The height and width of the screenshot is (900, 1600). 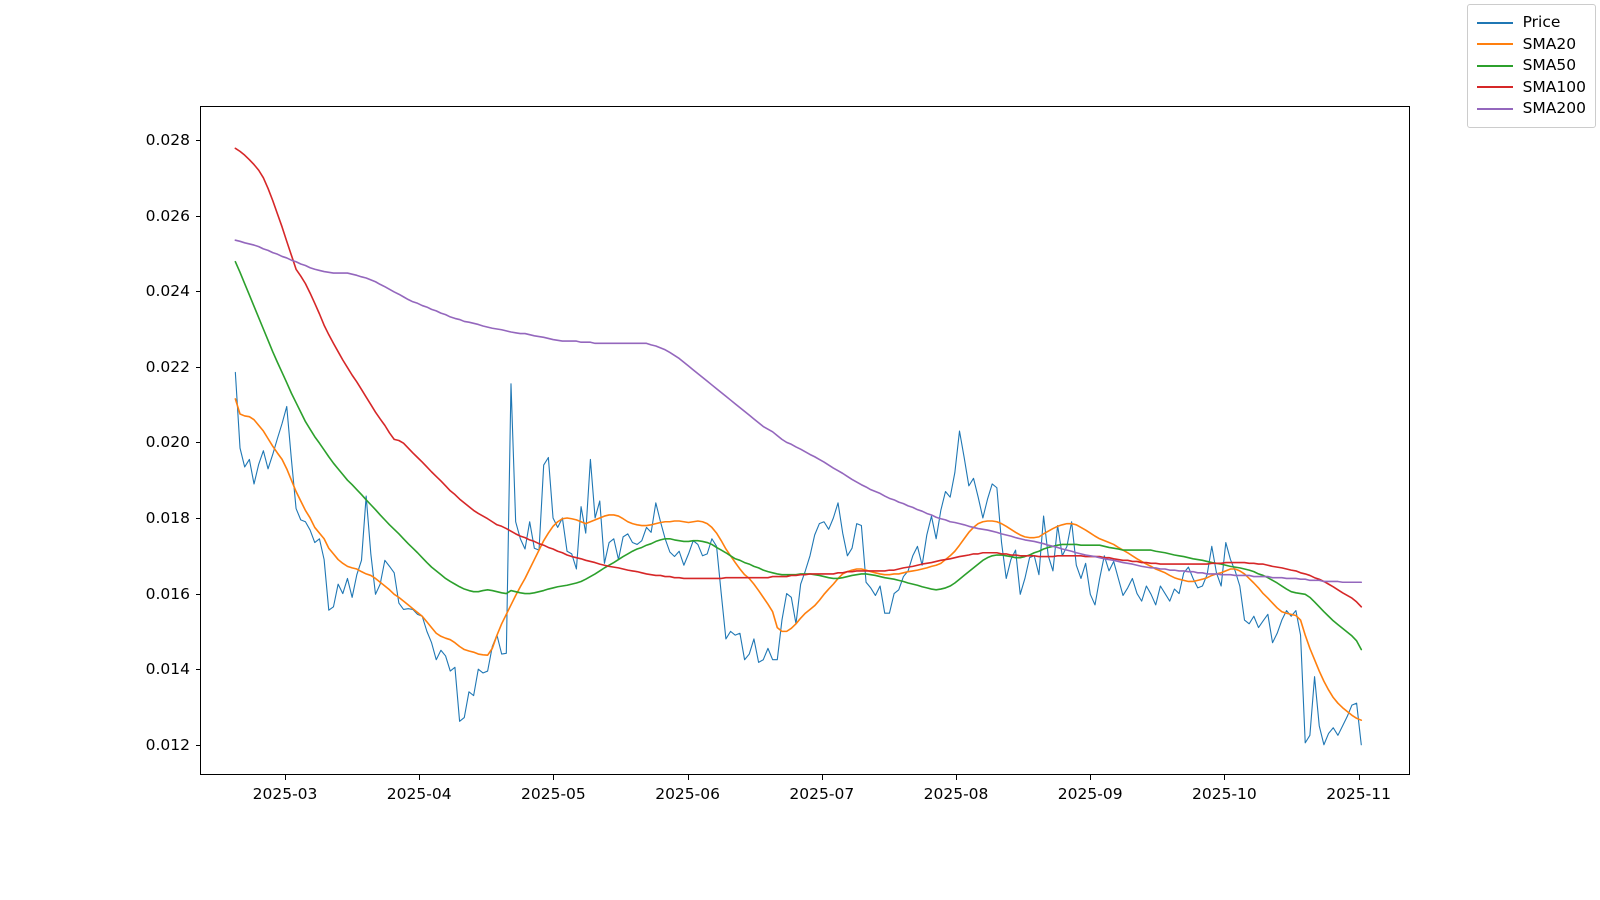 What do you see at coordinates (687, 794) in the screenshot?
I see `x-tick-label: 2025-06` at bounding box center [687, 794].